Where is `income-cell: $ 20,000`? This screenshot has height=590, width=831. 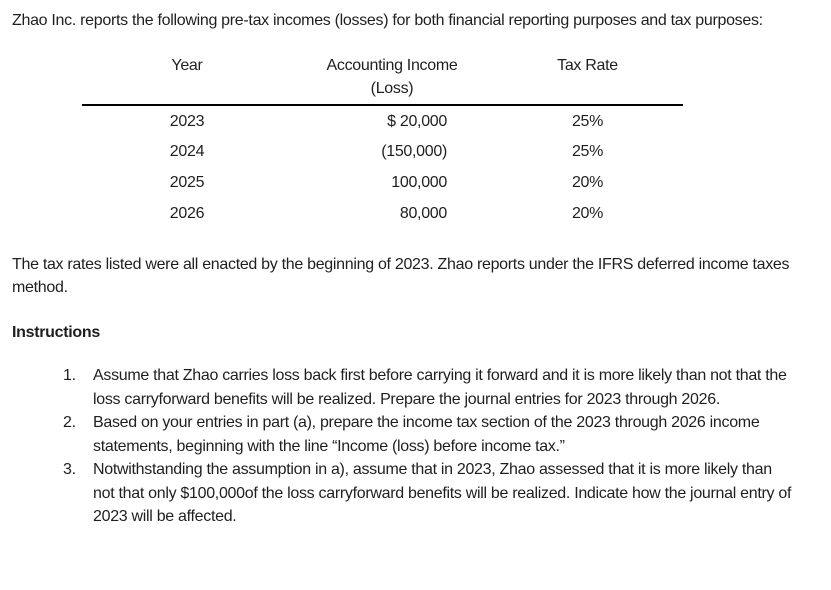 income-cell: $ 20,000 is located at coordinates (417, 121).